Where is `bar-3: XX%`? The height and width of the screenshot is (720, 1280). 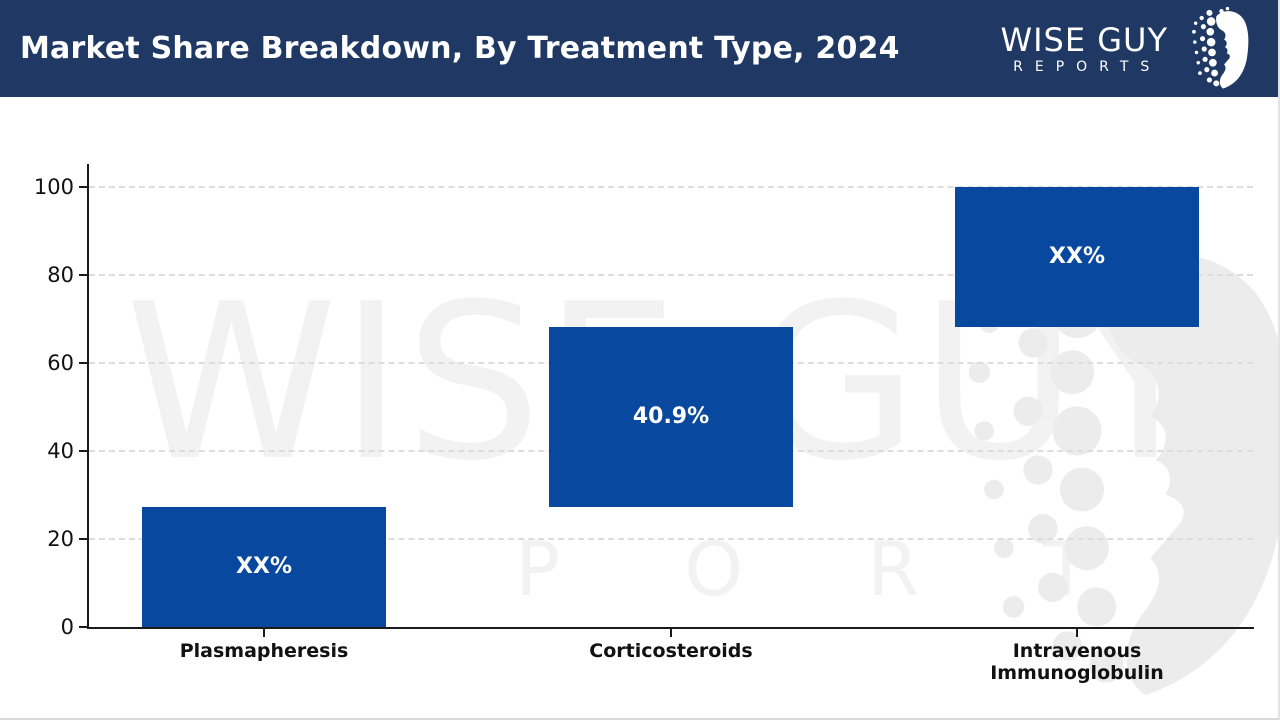 bar-3: XX% is located at coordinates (1077, 257).